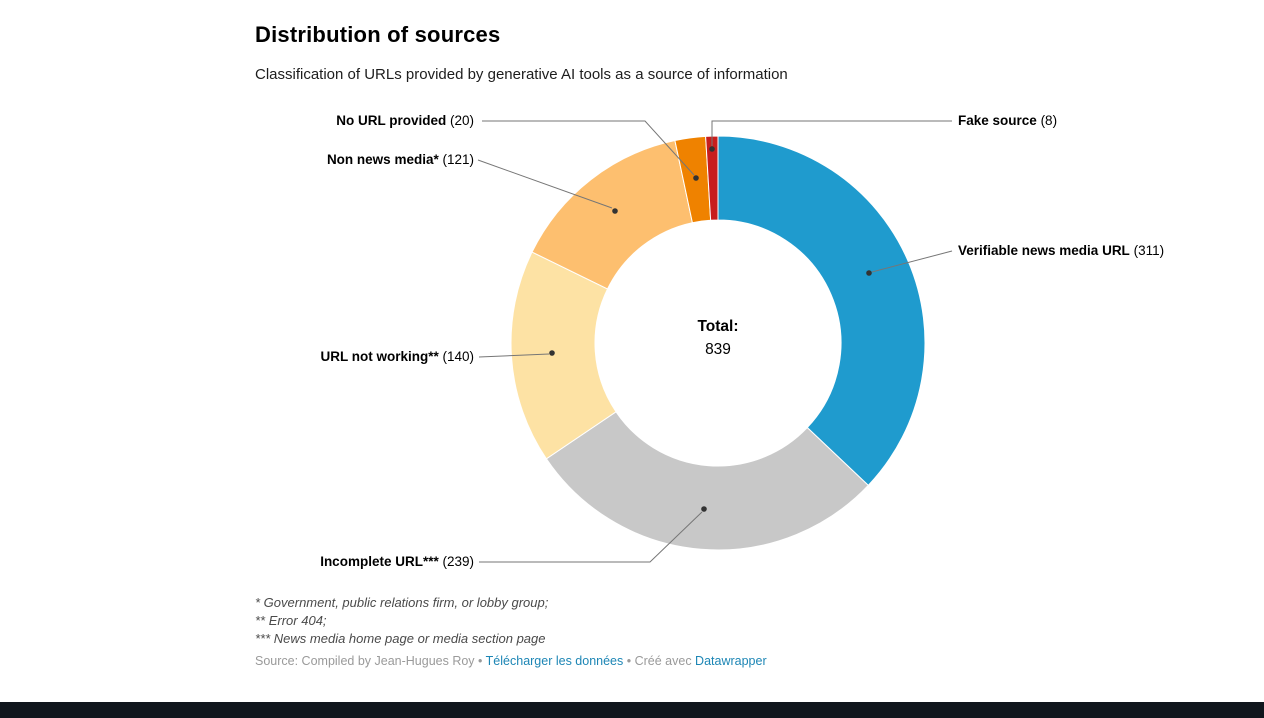  I want to click on callout-line-url-not-working, so click(514, 355).